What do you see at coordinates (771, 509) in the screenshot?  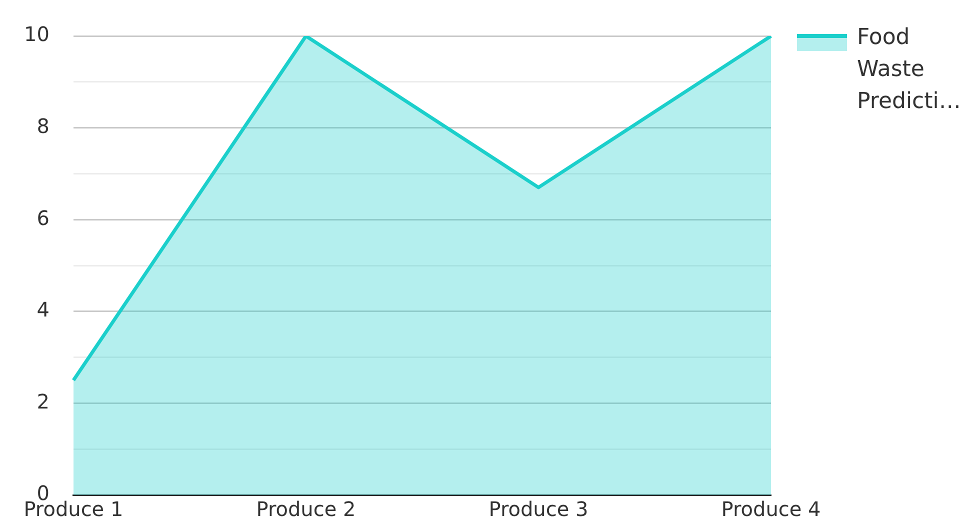 I see `x-tick-label: Produce 4` at bounding box center [771, 509].